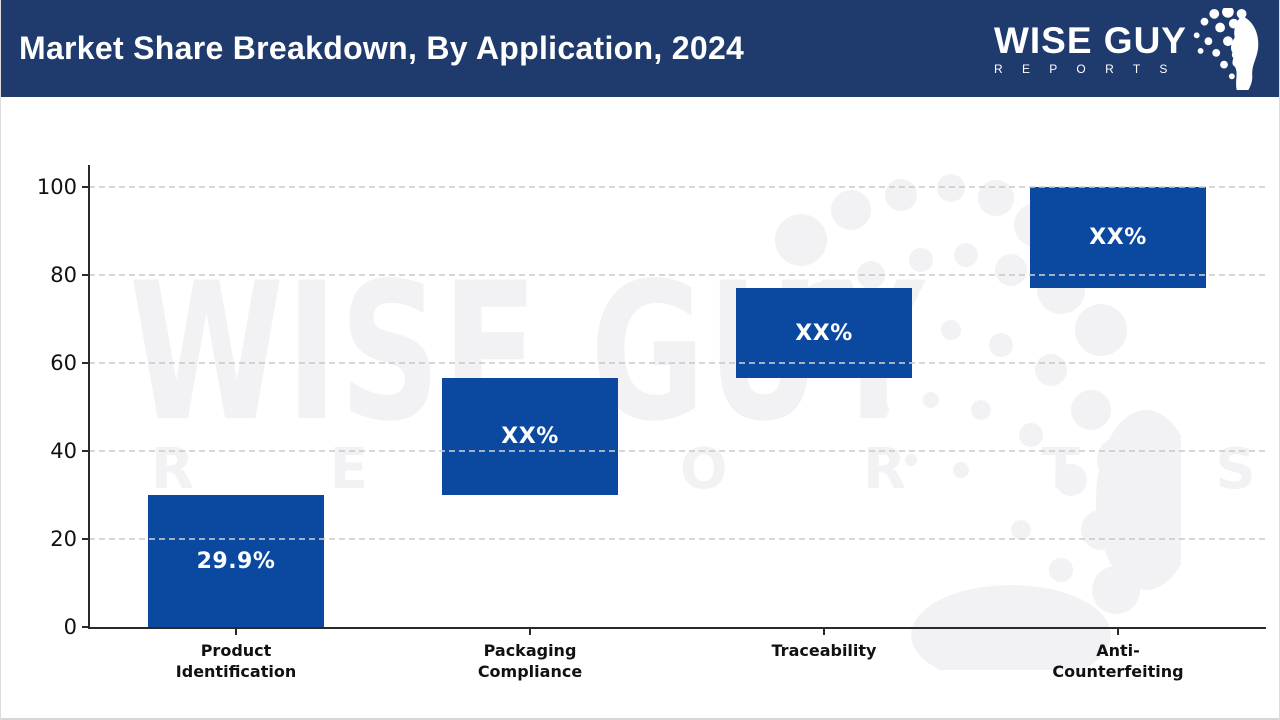 The image size is (1280, 720). What do you see at coordinates (530, 631) in the screenshot?
I see `x-tick-packaging-compliance` at bounding box center [530, 631].